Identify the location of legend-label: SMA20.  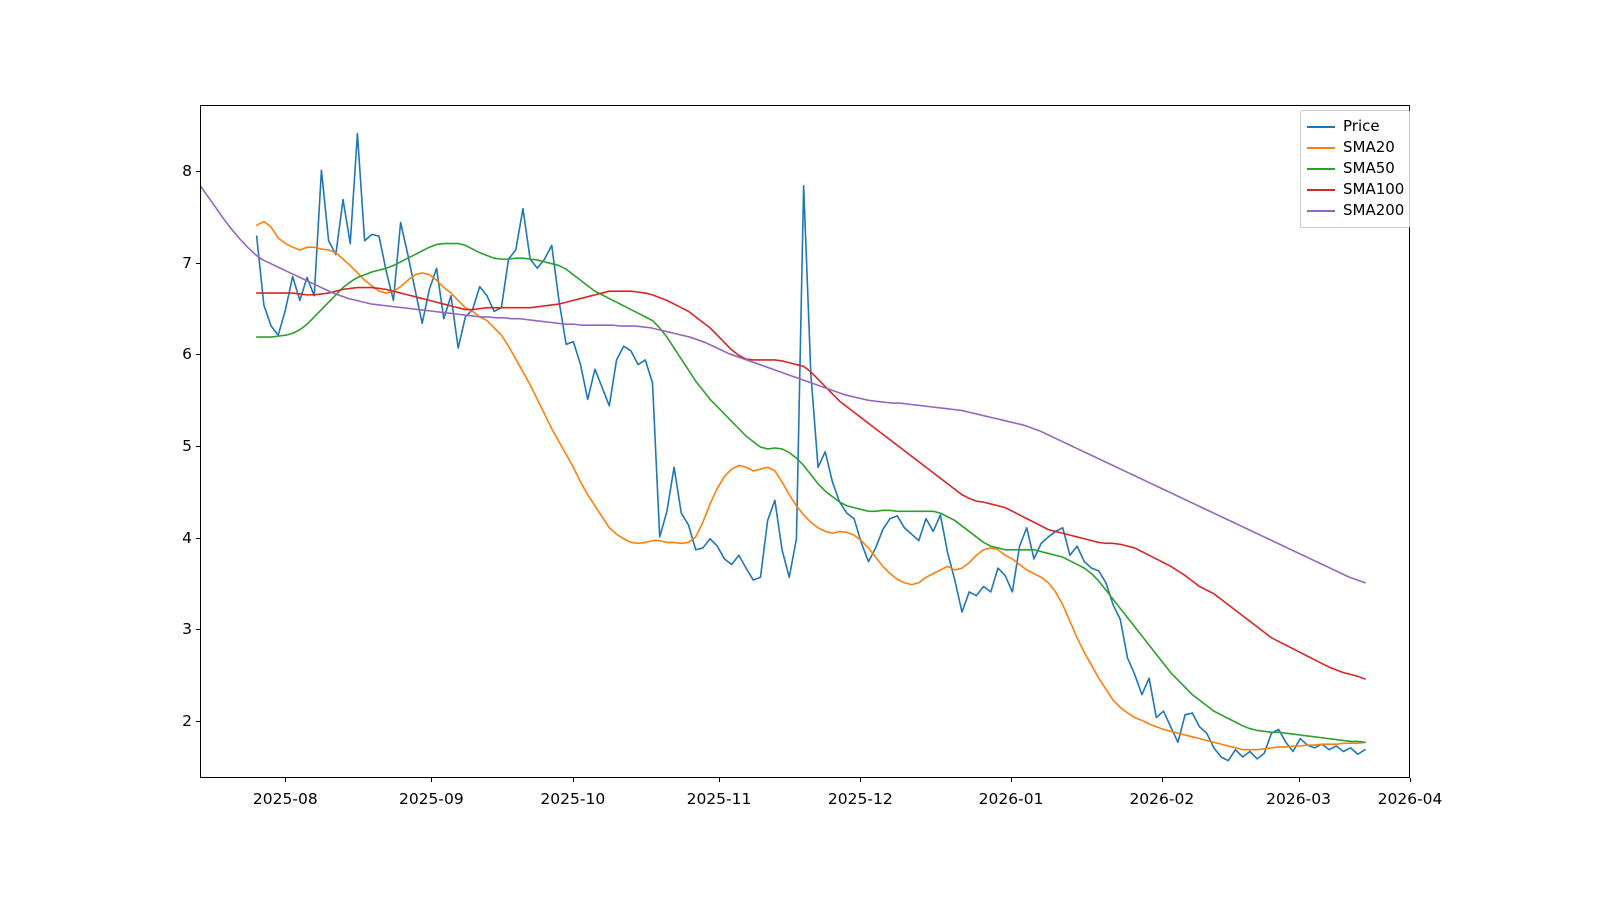
(1369, 147).